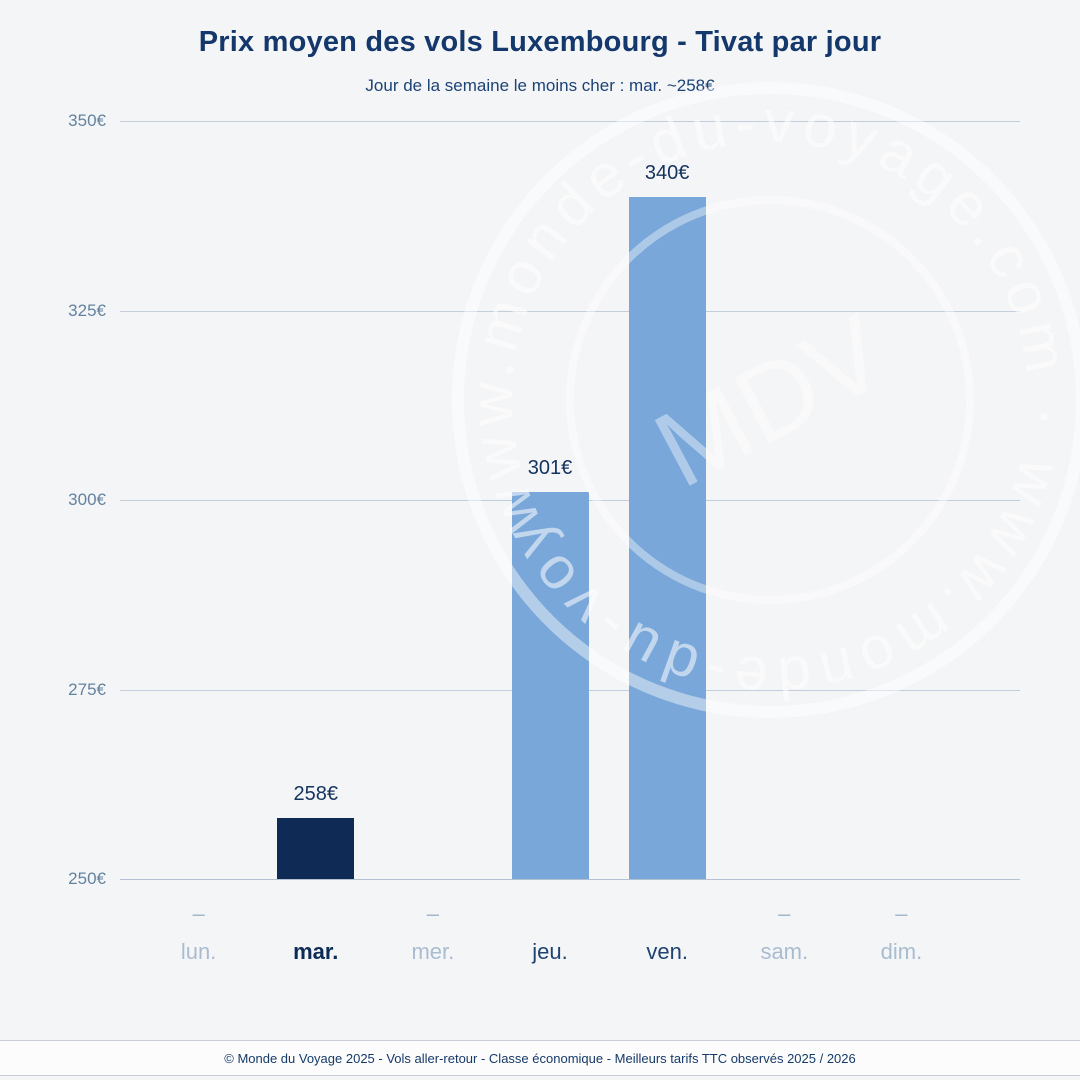  I want to click on y-tick-label: 300€, so click(87, 499).